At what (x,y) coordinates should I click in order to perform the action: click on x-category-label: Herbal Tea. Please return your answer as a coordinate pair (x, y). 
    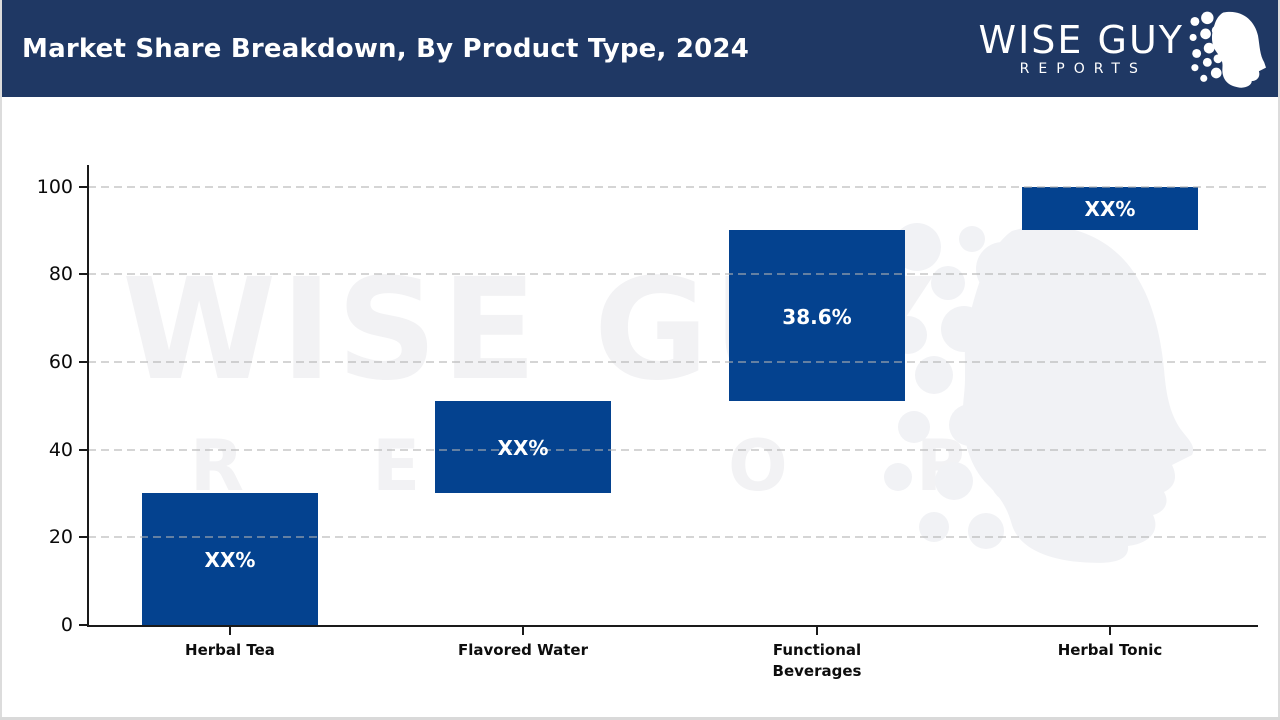
    Looking at the image, I should click on (230, 650).